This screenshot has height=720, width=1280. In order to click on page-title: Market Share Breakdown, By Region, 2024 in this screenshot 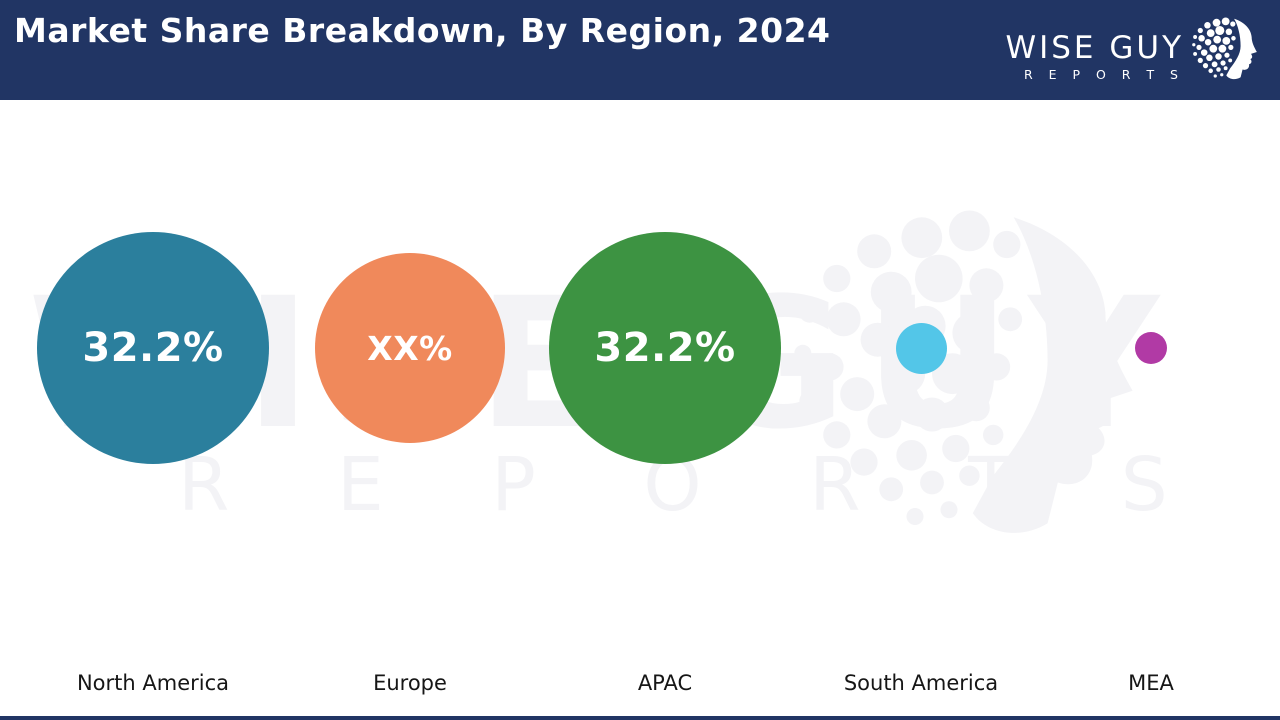, I will do `click(422, 30)`.